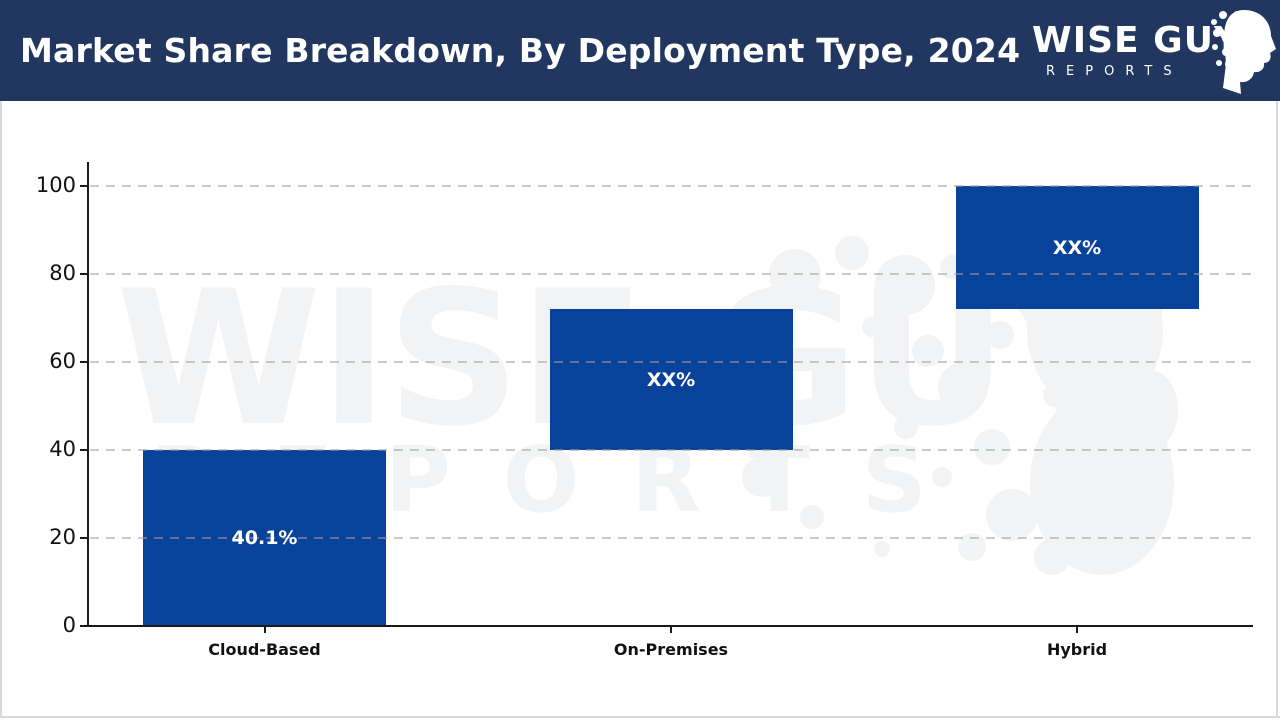  Describe the element at coordinates (62, 361) in the screenshot. I see `y-axis-tick-label: 60` at that location.